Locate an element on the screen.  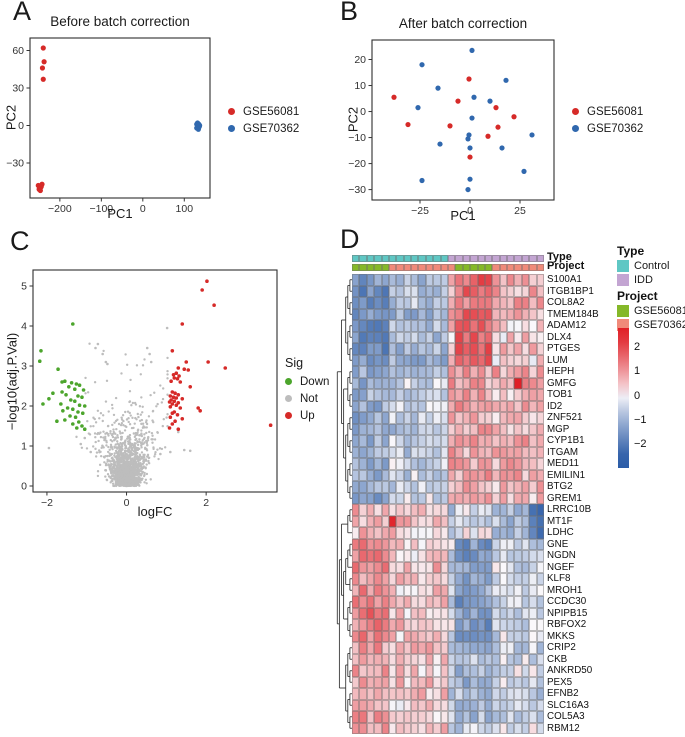
up-point is located at coordinates (172, 413).